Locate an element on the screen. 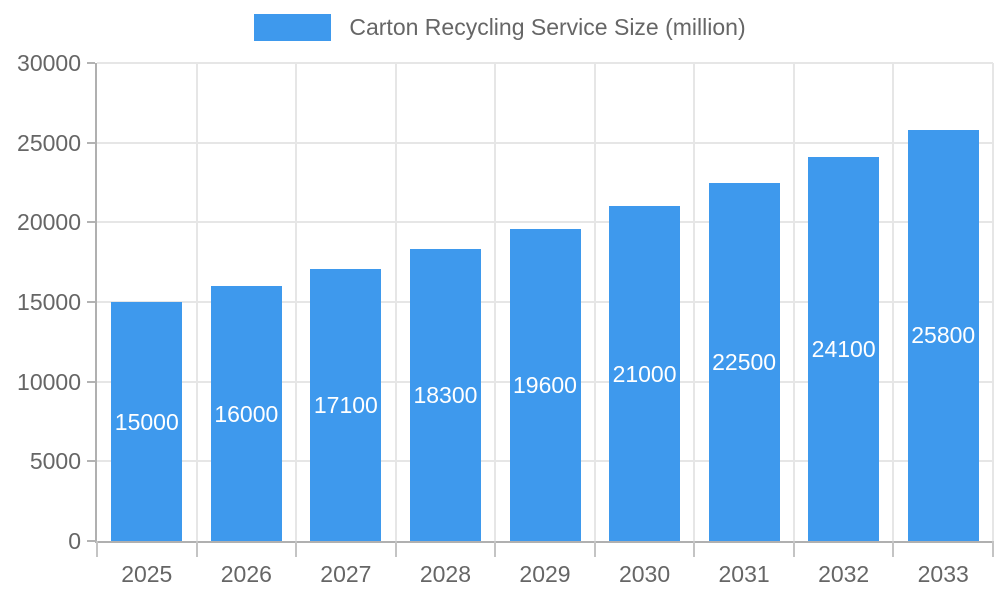 This screenshot has height=600, width=1000. chart-legend: Carton Recycling Service Size (million) is located at coordinates (500, 27).